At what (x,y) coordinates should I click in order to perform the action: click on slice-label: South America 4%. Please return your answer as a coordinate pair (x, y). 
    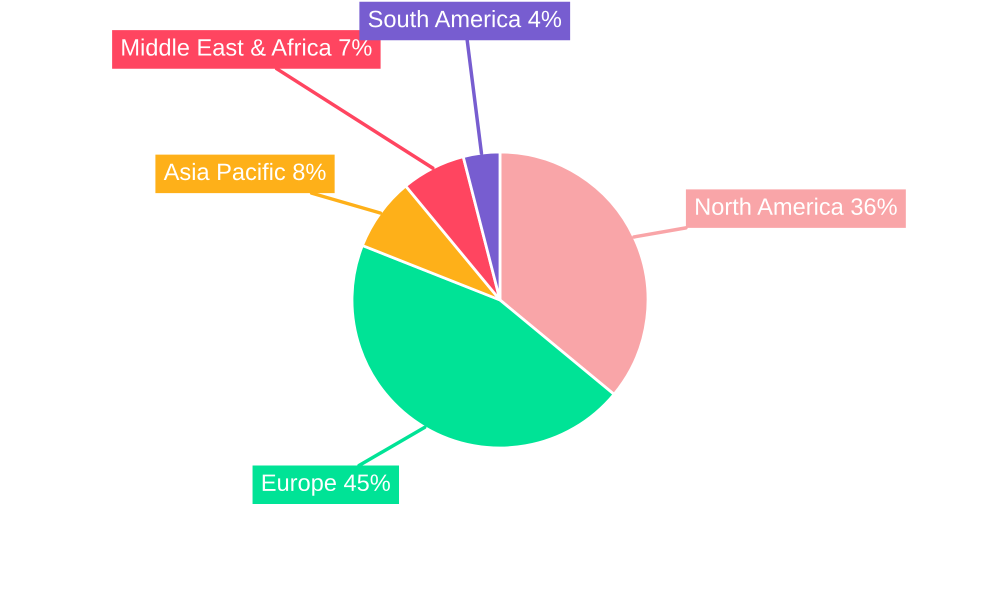
    Looking at the image, I should click on (465, 19).